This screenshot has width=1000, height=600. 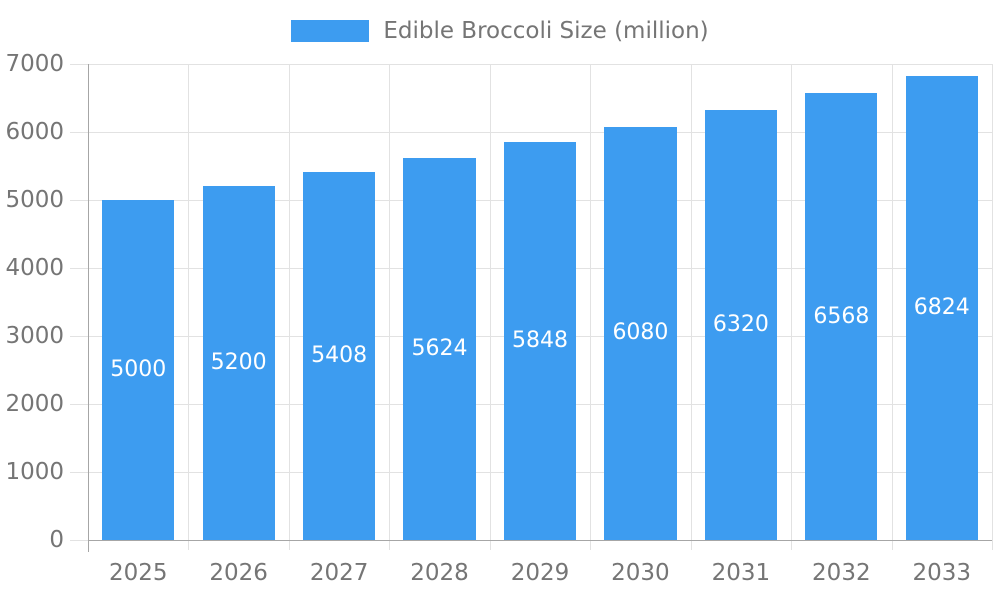 What do you see at coordinates (741, 573) in the screenshot?
I see `x-axis-tick-label: 2031` at bounding box center [741, 573].